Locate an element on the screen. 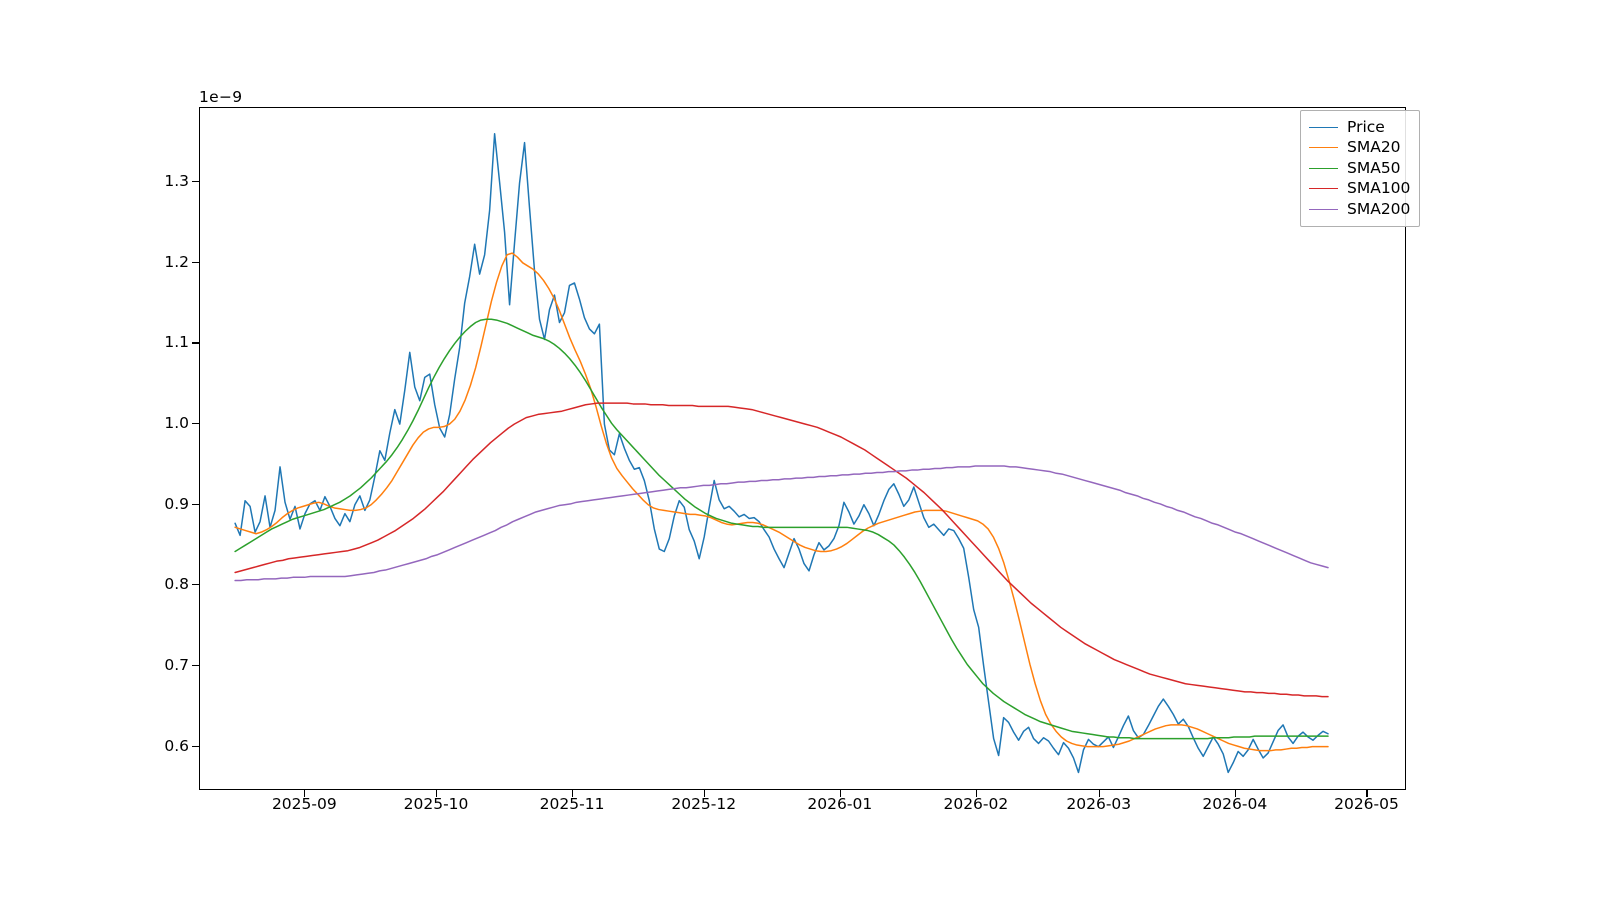  y-axis-offset-text: 1e−9 is located at coordinates (221, 97).